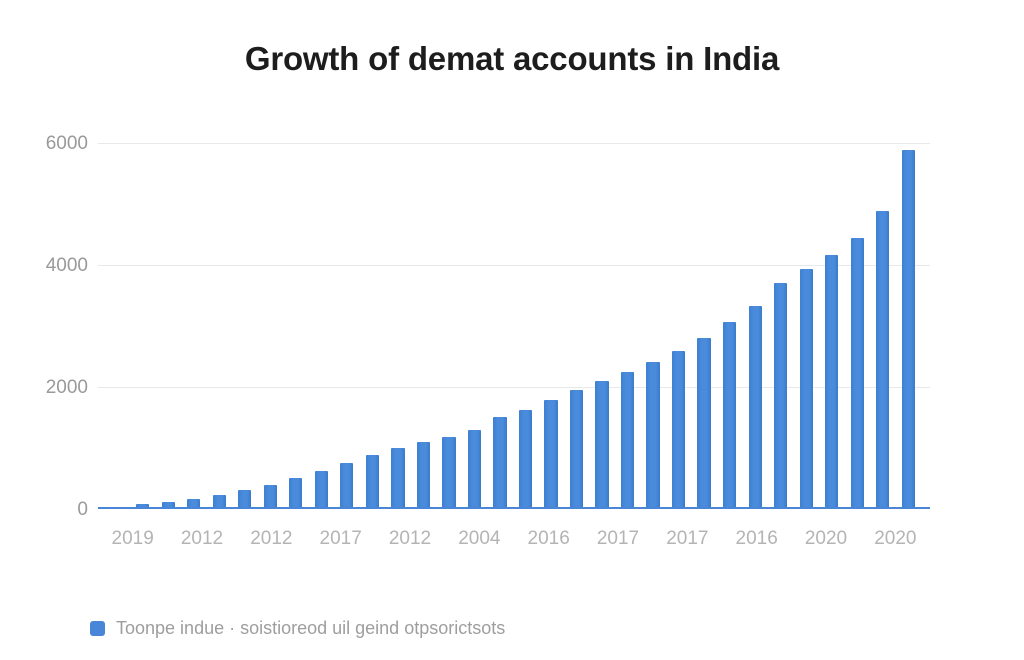 This screenshot has width=1024, height=660. Describe the element at coordinates (82, 509) in the screenshot. I see `y-axis-tick-label: 0` at that location.